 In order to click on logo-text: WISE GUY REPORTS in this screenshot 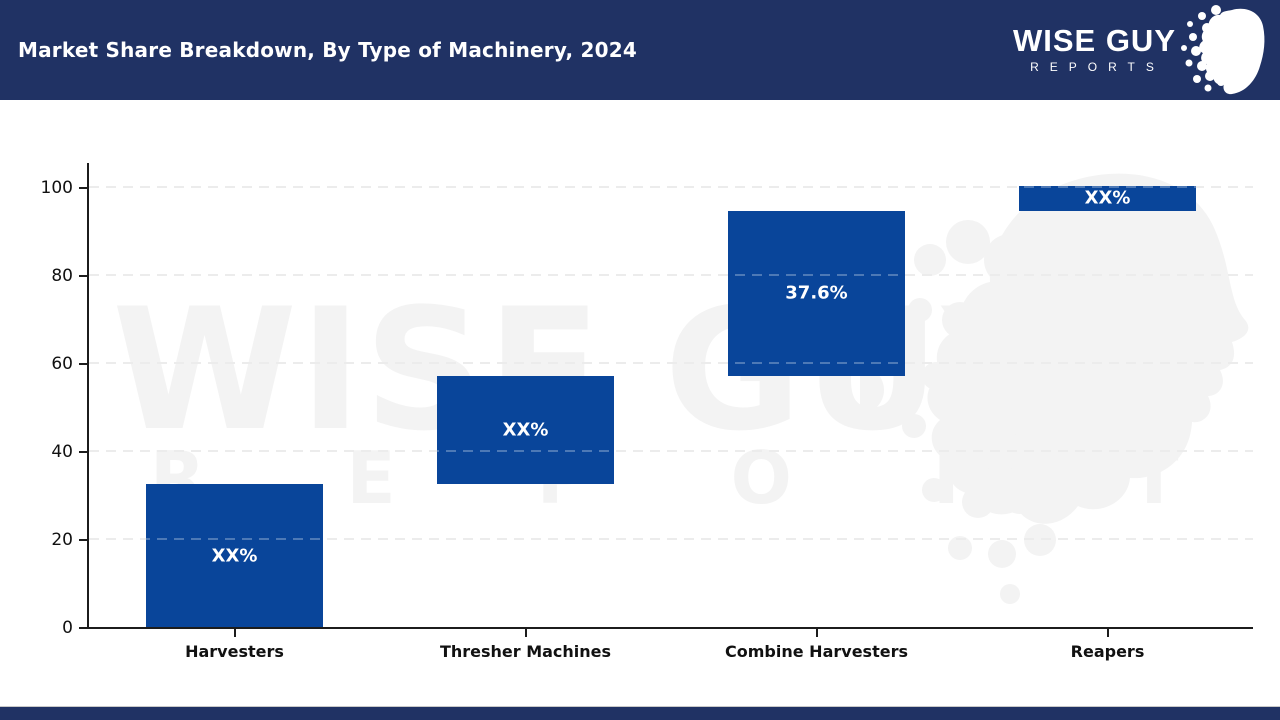, I will do `click(1094, 48)`.